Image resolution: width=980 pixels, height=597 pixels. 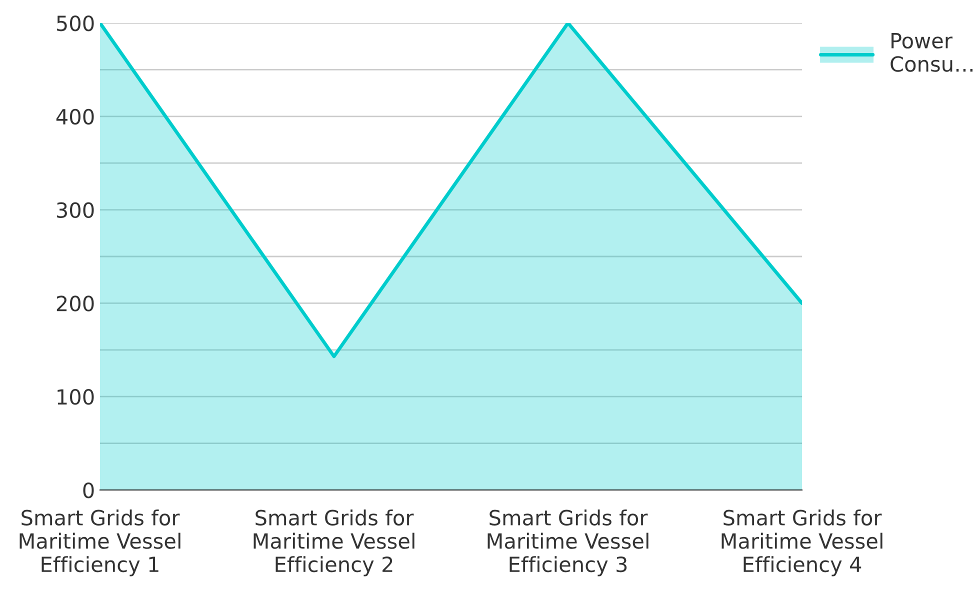 What do you see at coordinates (75, 23) in the screenshot?
I see `y-tick-label: 500` at bounding box center [75, 23].